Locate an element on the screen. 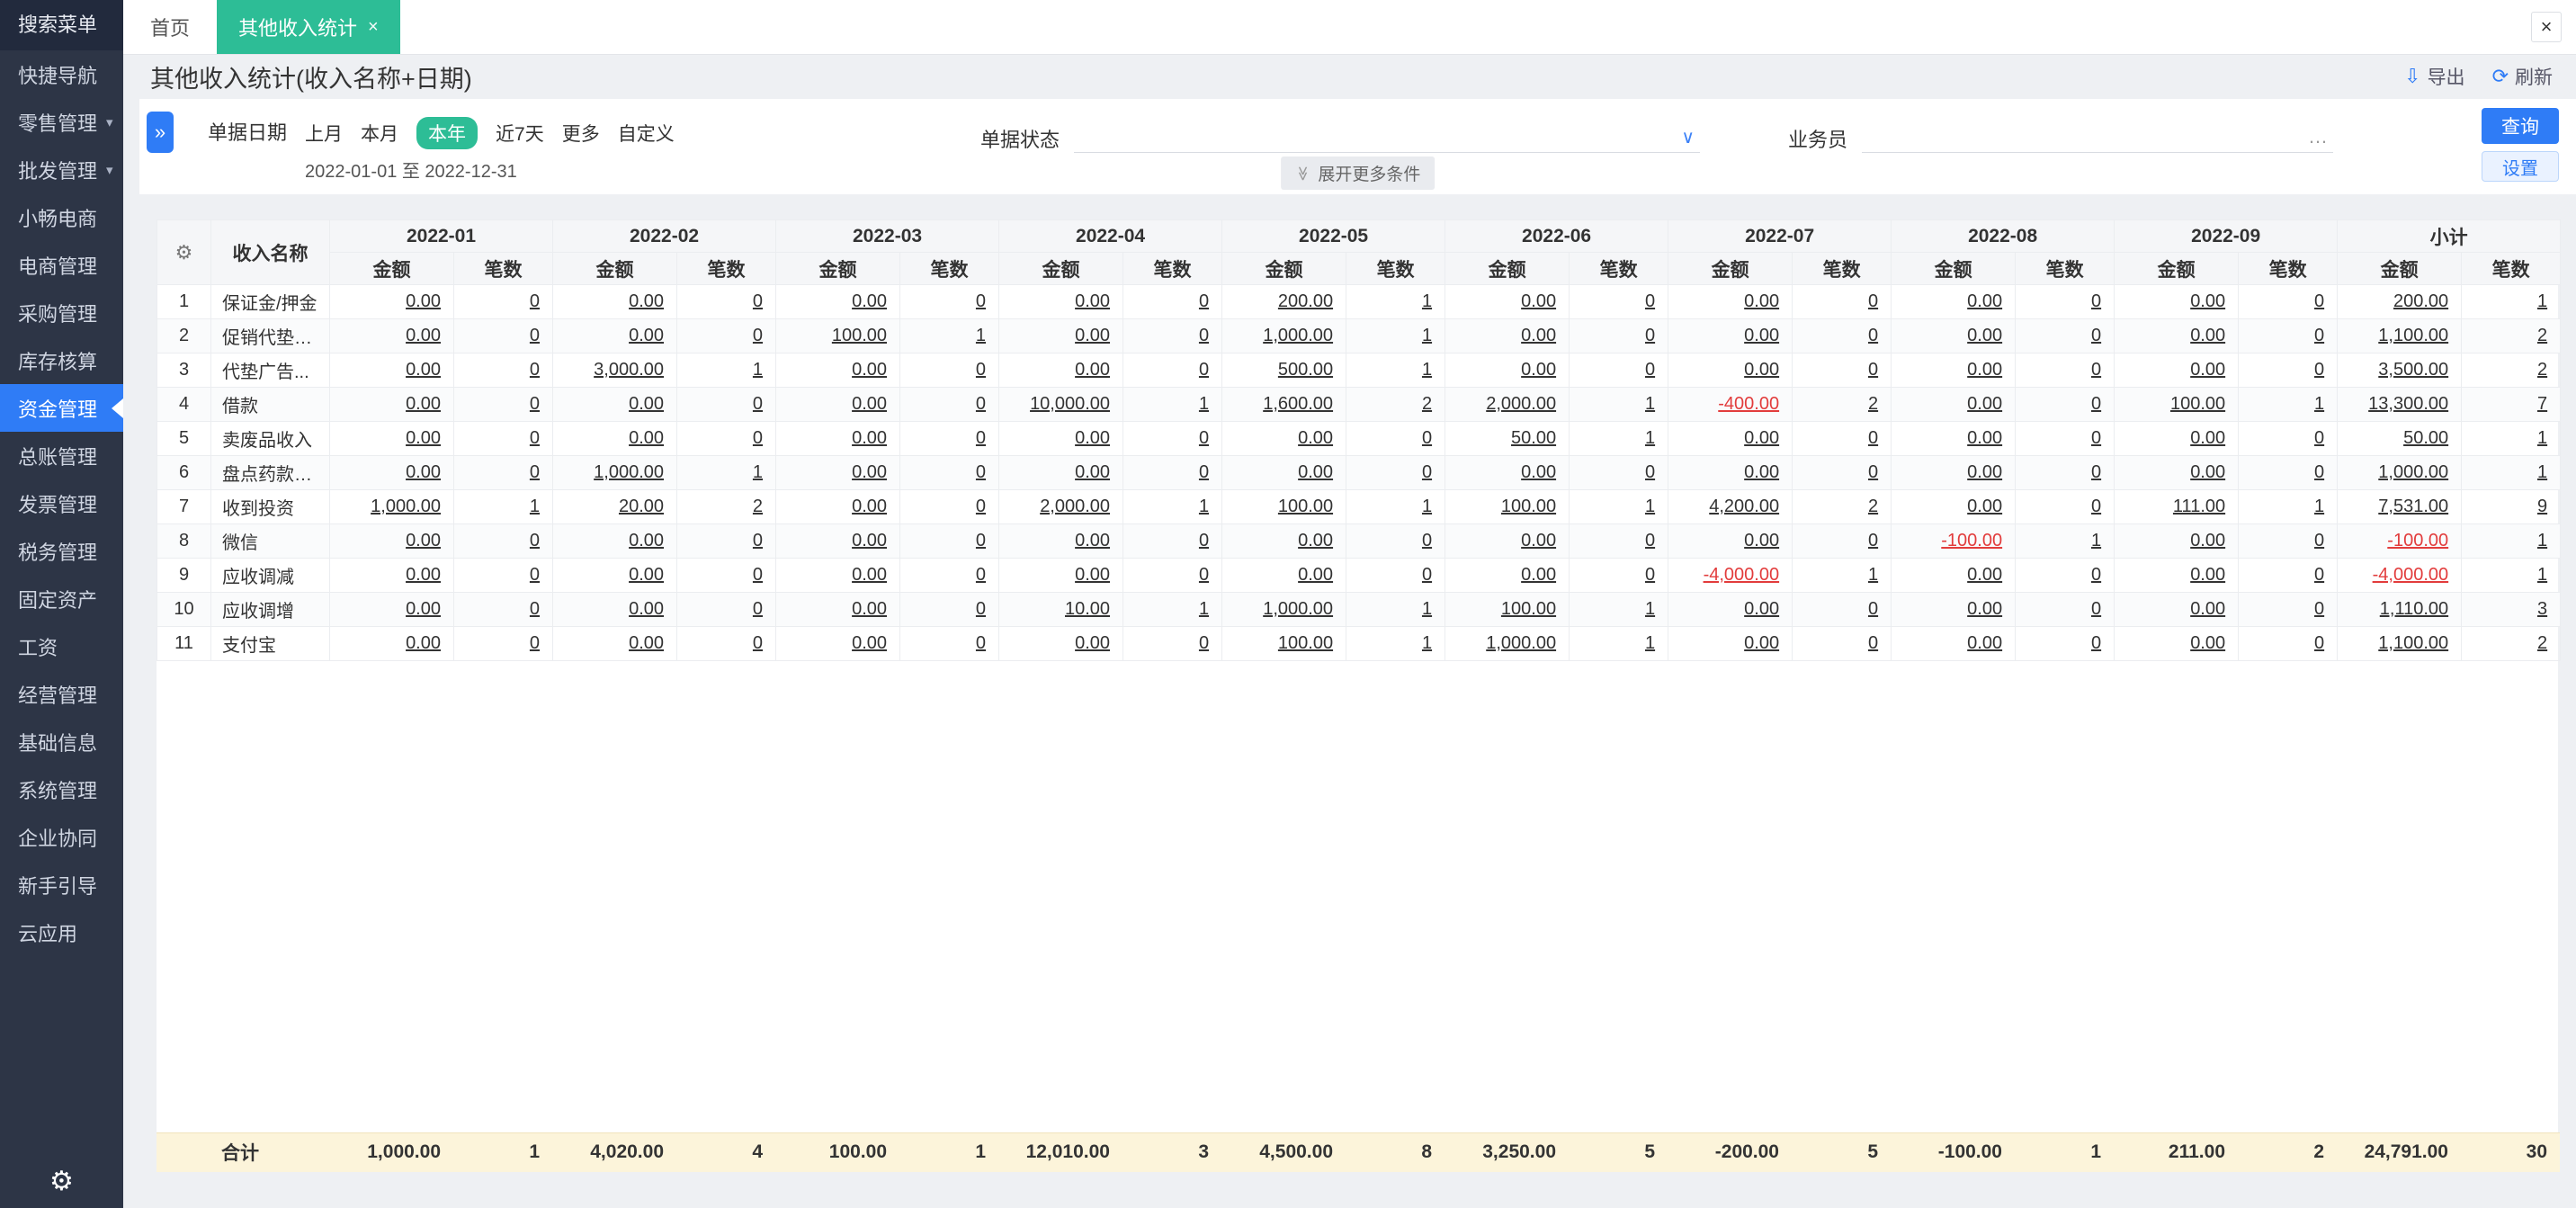 This screenshot has width=2576, height=1208. count-link: 7 is located at coordinates (2542, 404).